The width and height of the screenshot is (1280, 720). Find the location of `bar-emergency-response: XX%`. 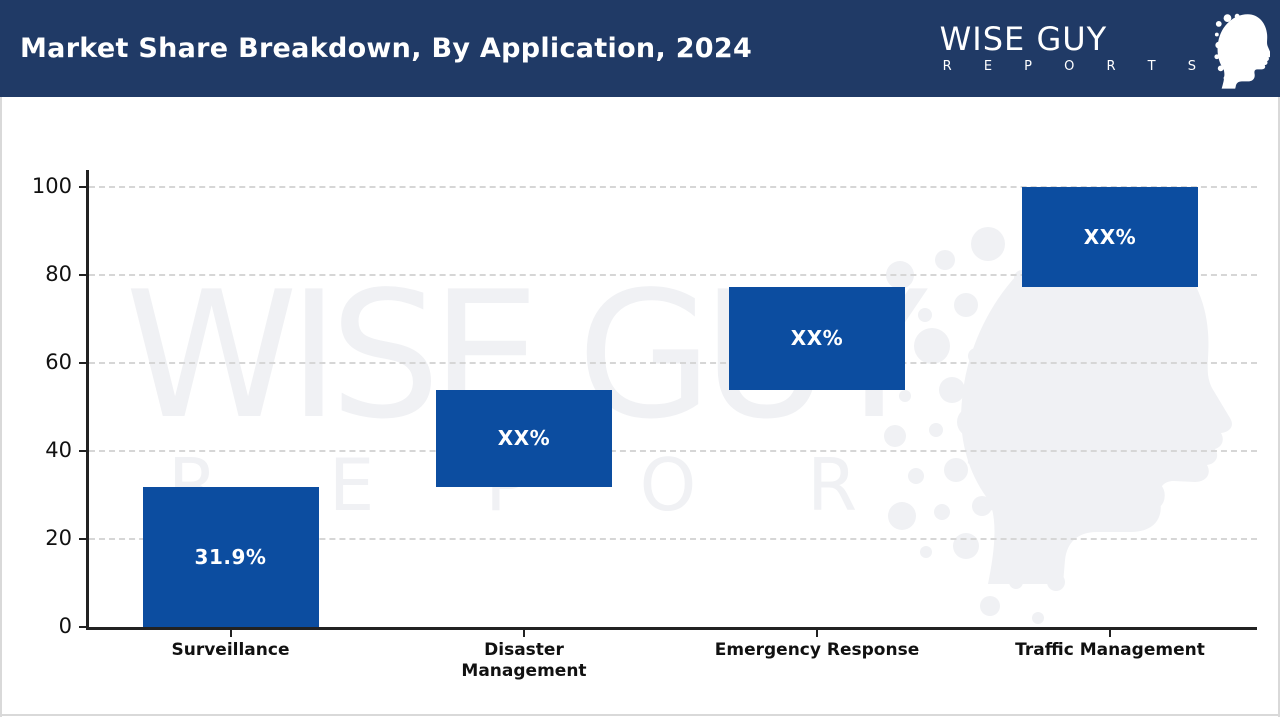

bar-emergency-response: XX% is located at coordinates (817, 338).